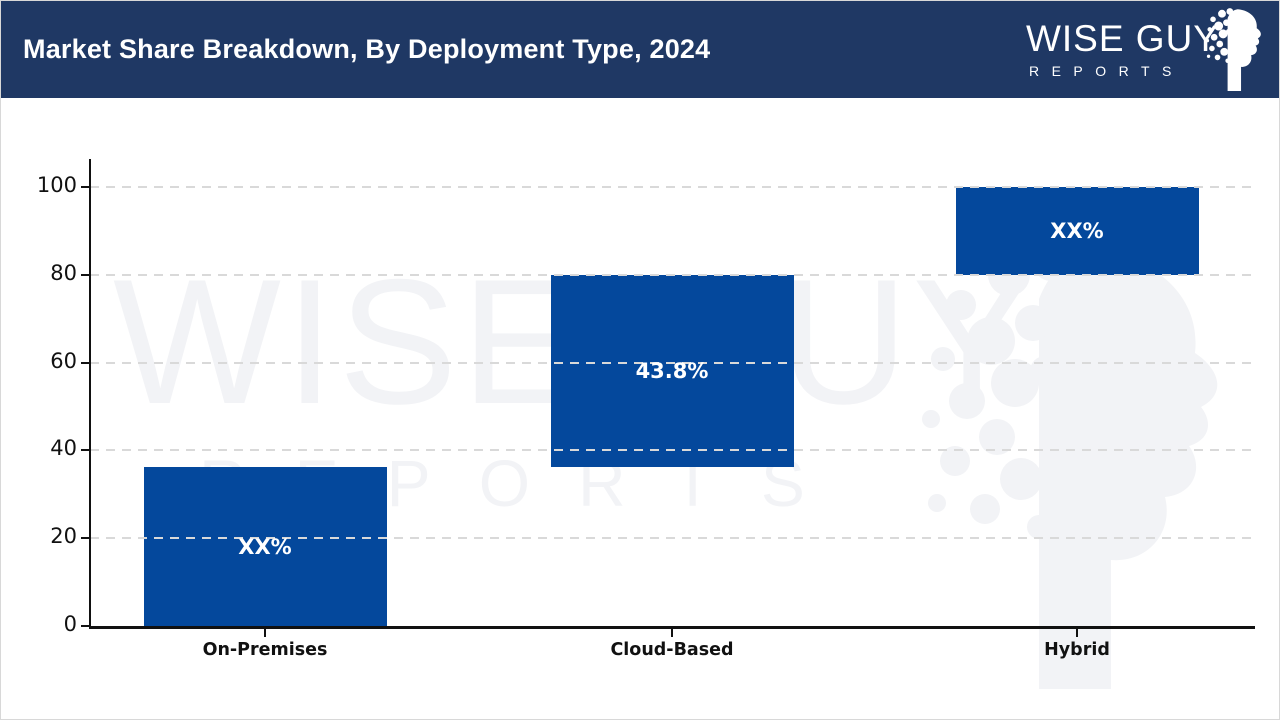 The height and width of the screenshot is (720, 1280). Describe the element at coordinates (672, 650) in the screenshot. I see `x-tick-label: Cloud-Based` at that location.